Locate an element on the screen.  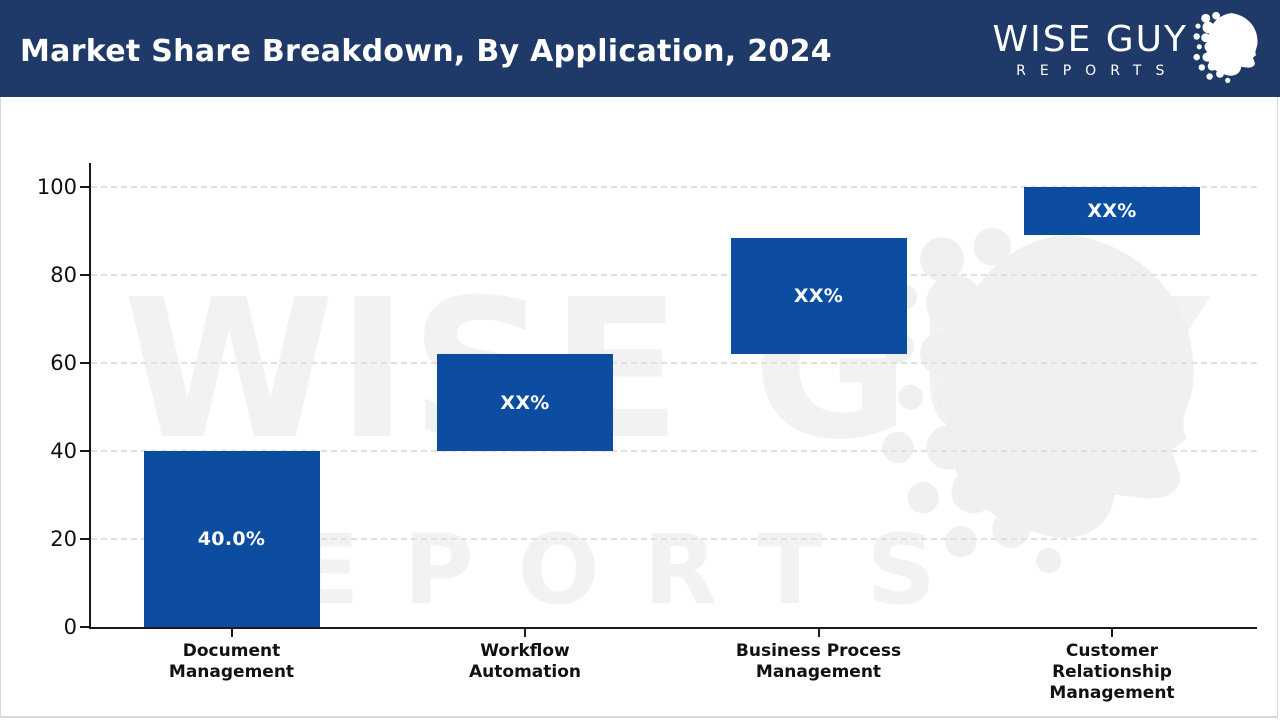
x-axis-category-label: Document Management is located at coordinates (232, 662).